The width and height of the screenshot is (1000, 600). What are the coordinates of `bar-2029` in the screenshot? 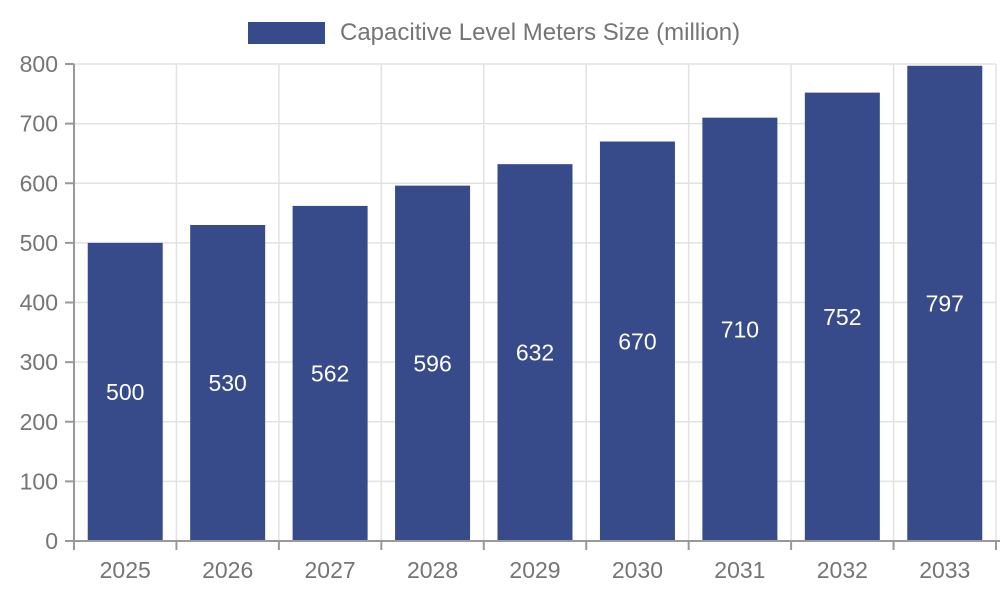 It's located at (535, 353).